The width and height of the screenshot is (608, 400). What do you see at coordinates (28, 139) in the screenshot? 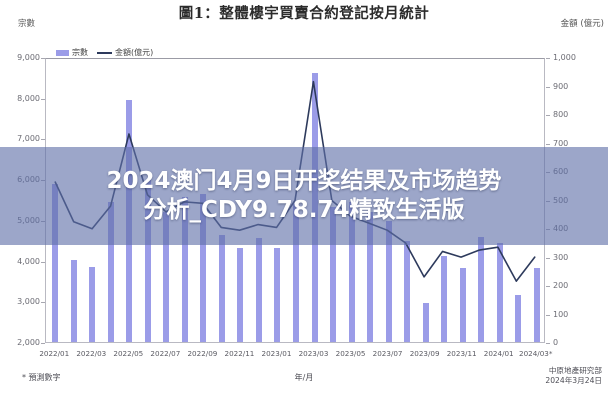
I see `y-axis-tick-label: 7,000` at bounding box center [28, 139].